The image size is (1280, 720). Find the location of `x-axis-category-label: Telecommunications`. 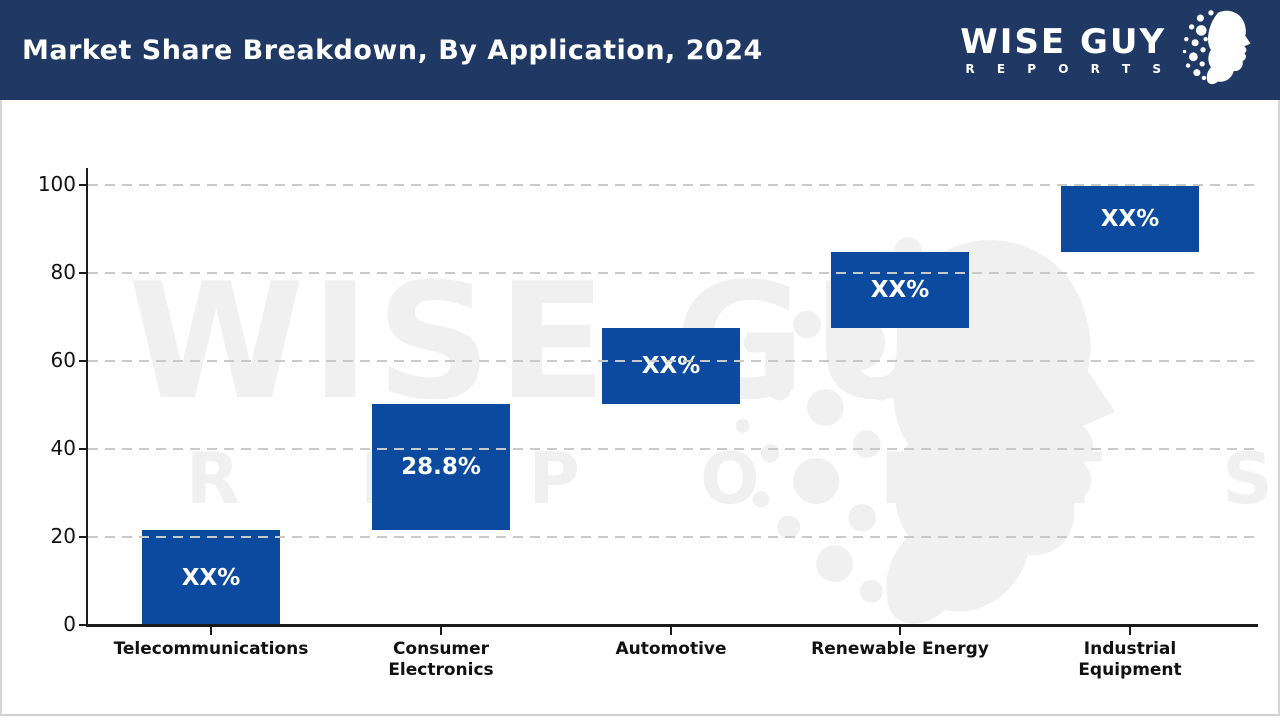

x-axis-category-label: Telecommunications is located at coordinates (211, 649).